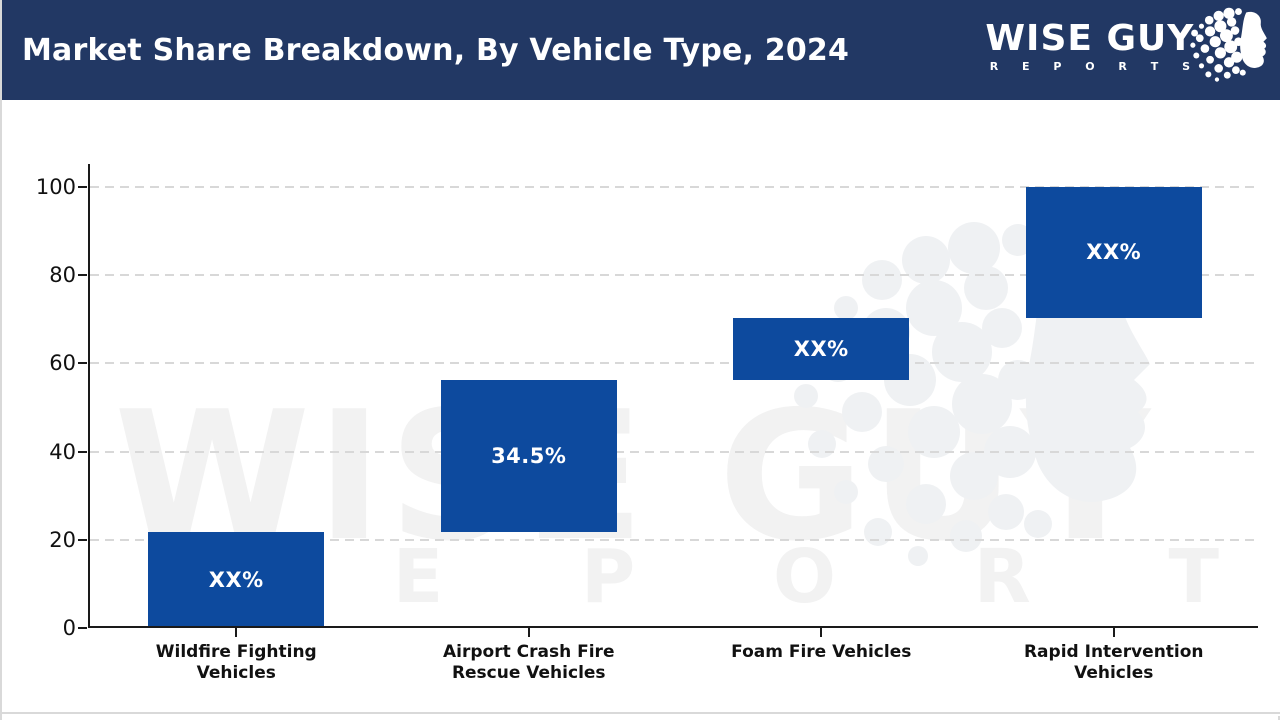  What do you see at coordinates (739, 577) in the screenshot?
I see `watermark-subtitle: R E P O R T S` at bounding box center [739, 577].